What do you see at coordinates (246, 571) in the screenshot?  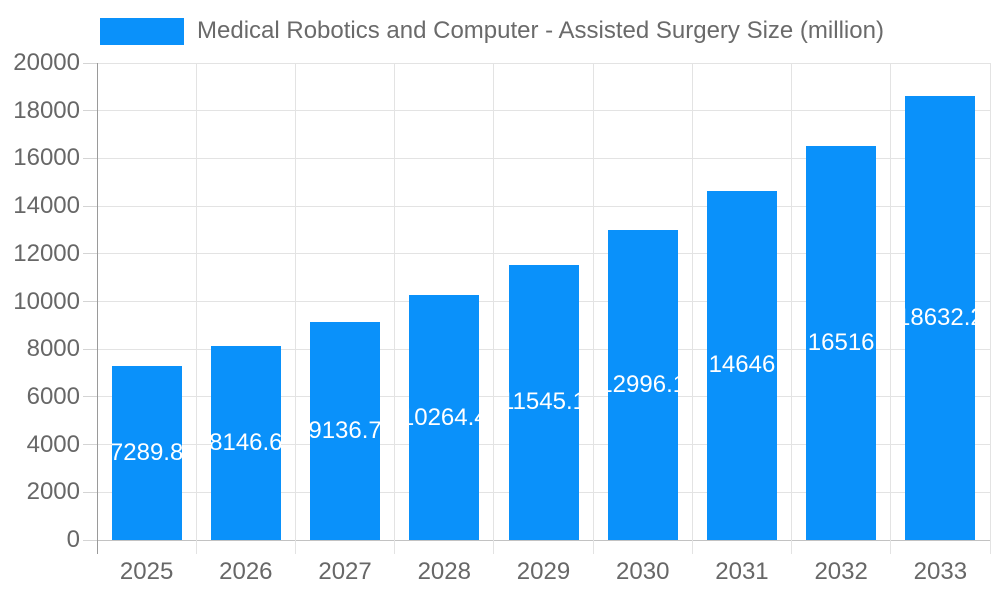 I see `x-tick-label: 2026` at bounding box center [246, 571].